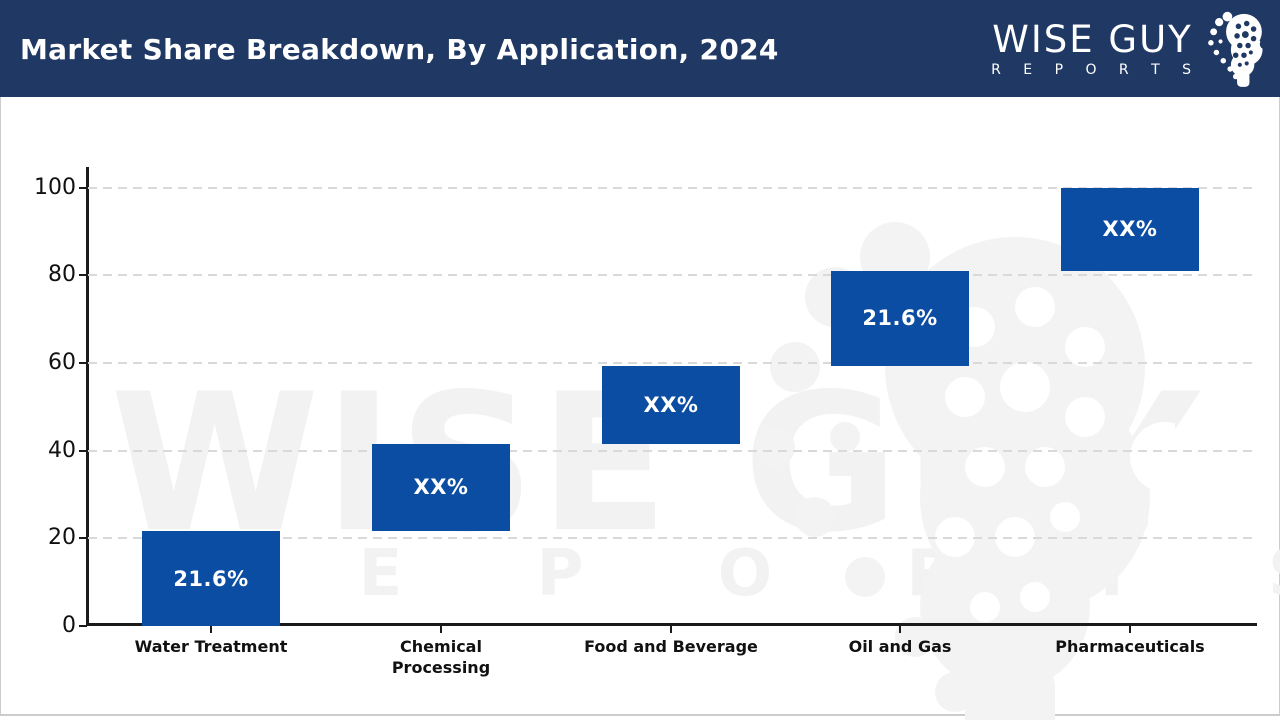  What do you see at coordinates (87, 396) in the screenshot?
I see `y-axis-spine` at bounding box center [87, 396].